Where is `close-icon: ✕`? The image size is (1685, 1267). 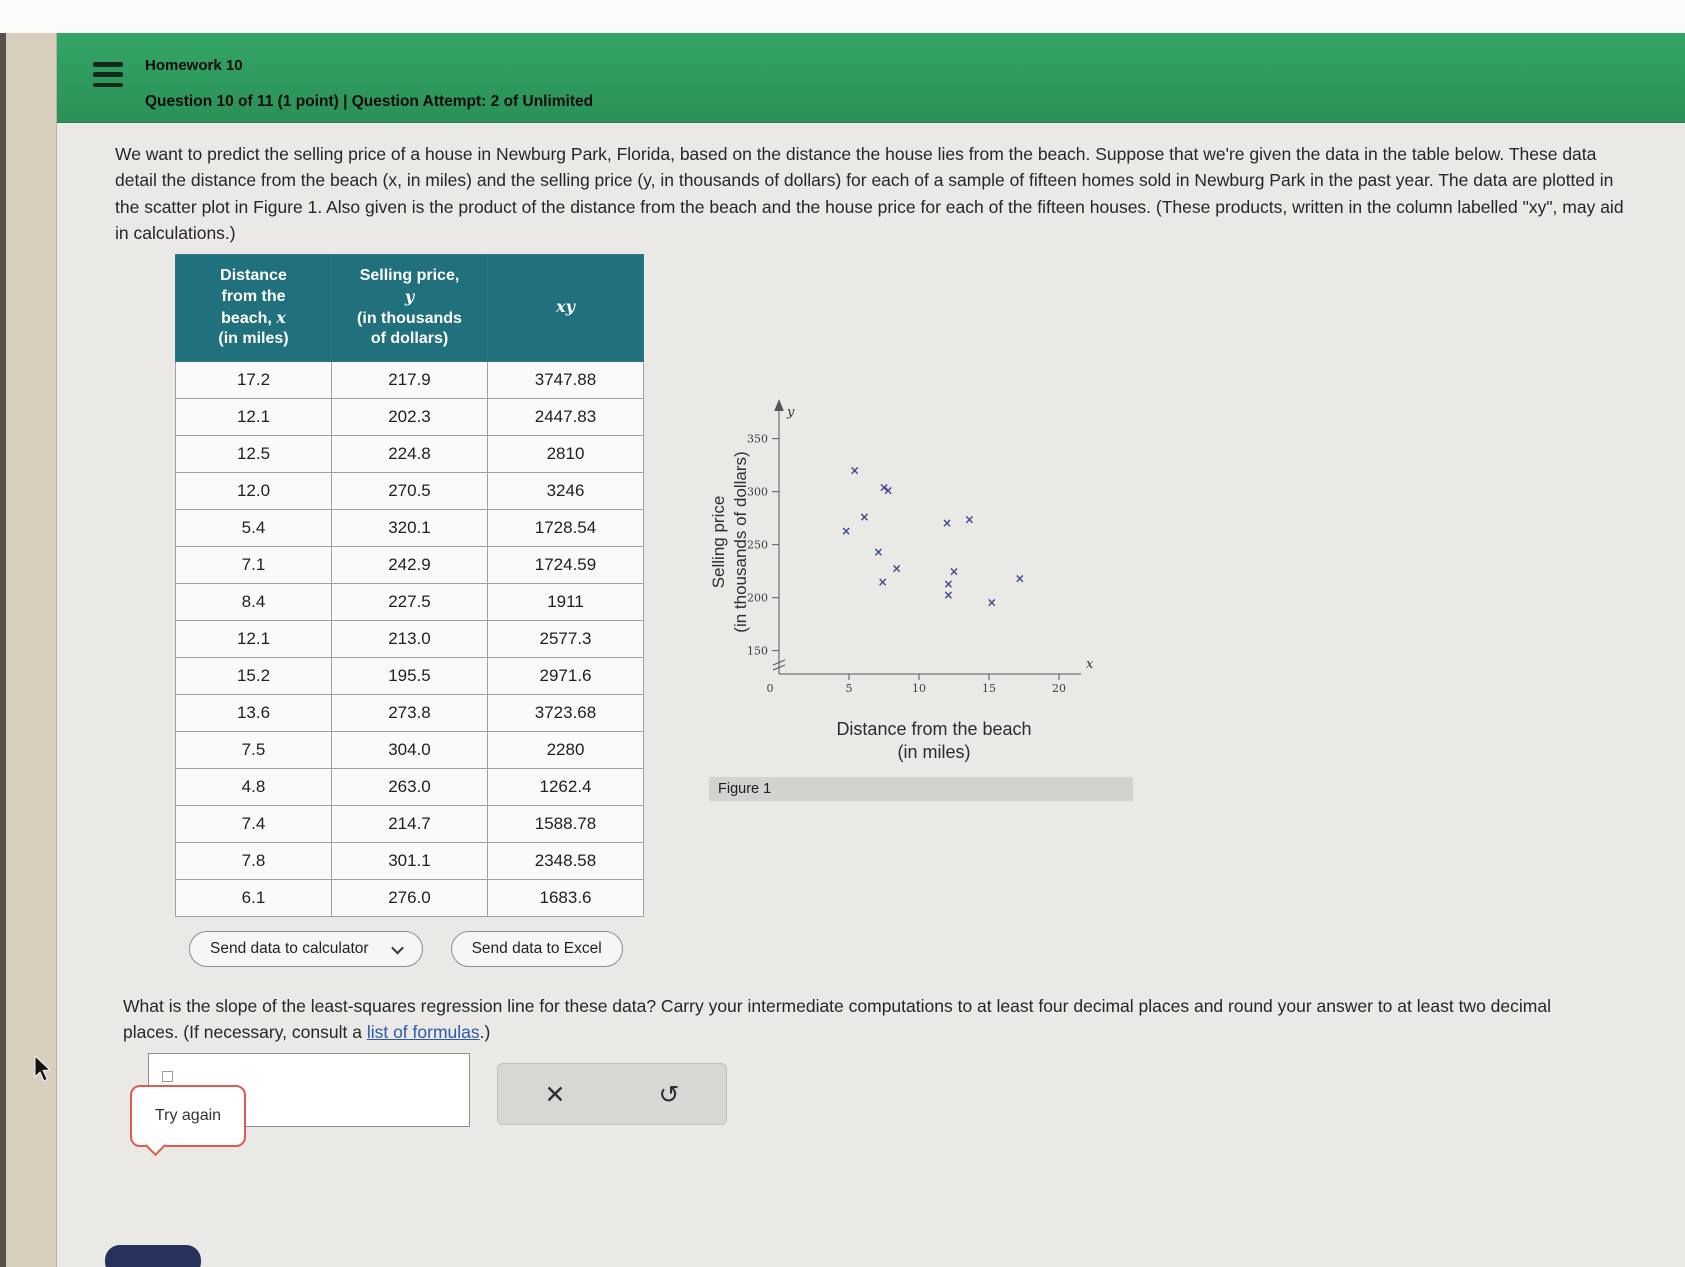
close-icon: ✕ is located at coordinates (555, 1094).